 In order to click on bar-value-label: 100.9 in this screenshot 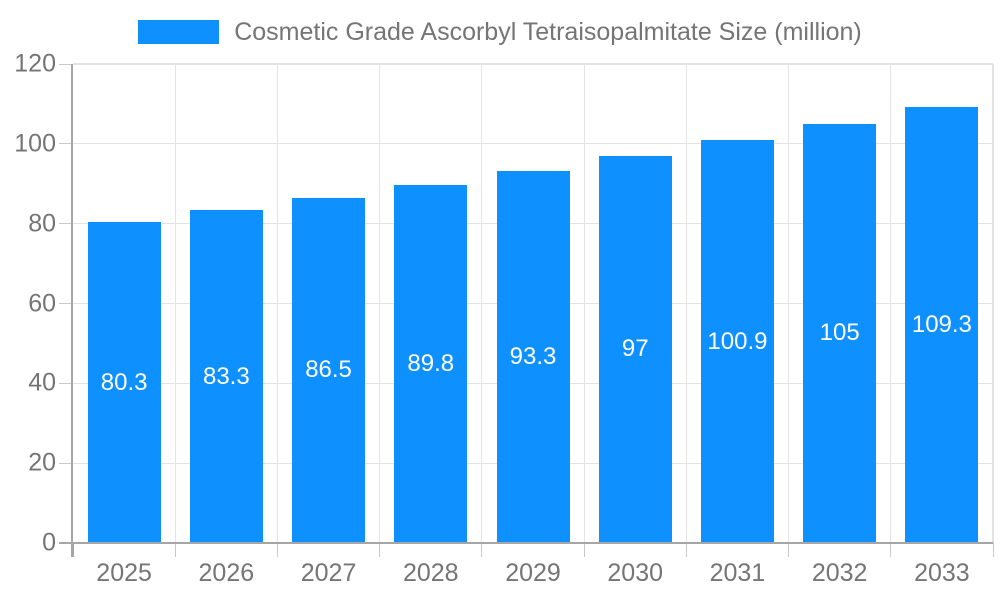, I will do `click(737, 341)`.